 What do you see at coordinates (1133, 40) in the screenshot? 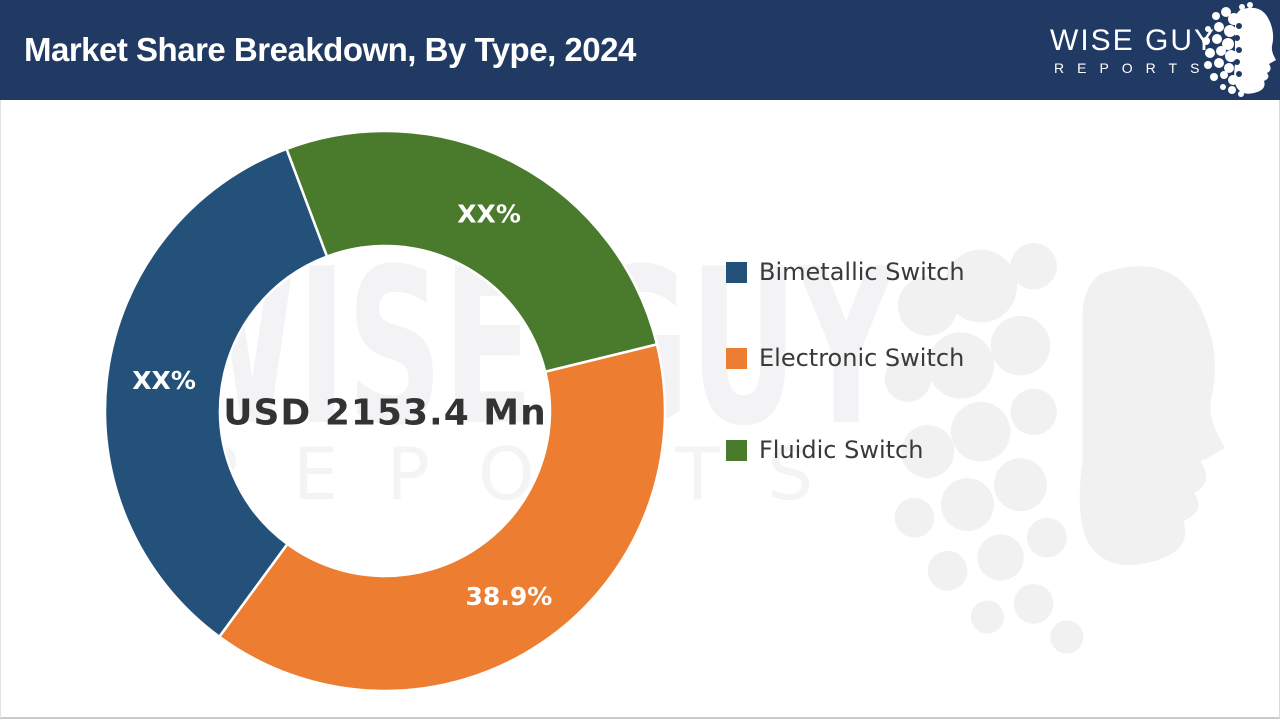
I see `brand-wordmark: WISE GUY` at bounding box center [1133, 40].